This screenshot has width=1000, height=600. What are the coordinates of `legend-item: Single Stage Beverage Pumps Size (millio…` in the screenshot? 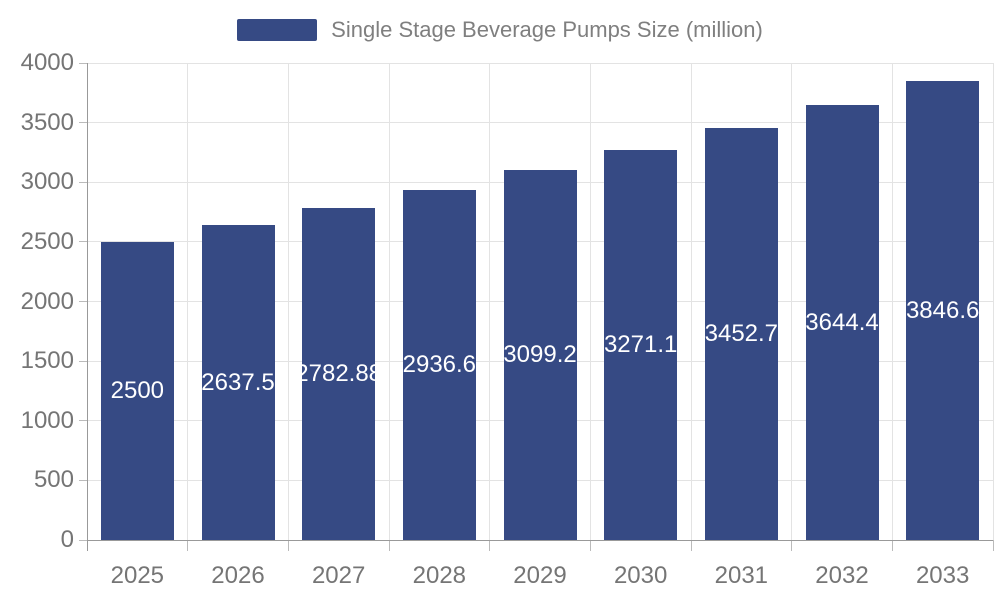 It's located at (500, 30).